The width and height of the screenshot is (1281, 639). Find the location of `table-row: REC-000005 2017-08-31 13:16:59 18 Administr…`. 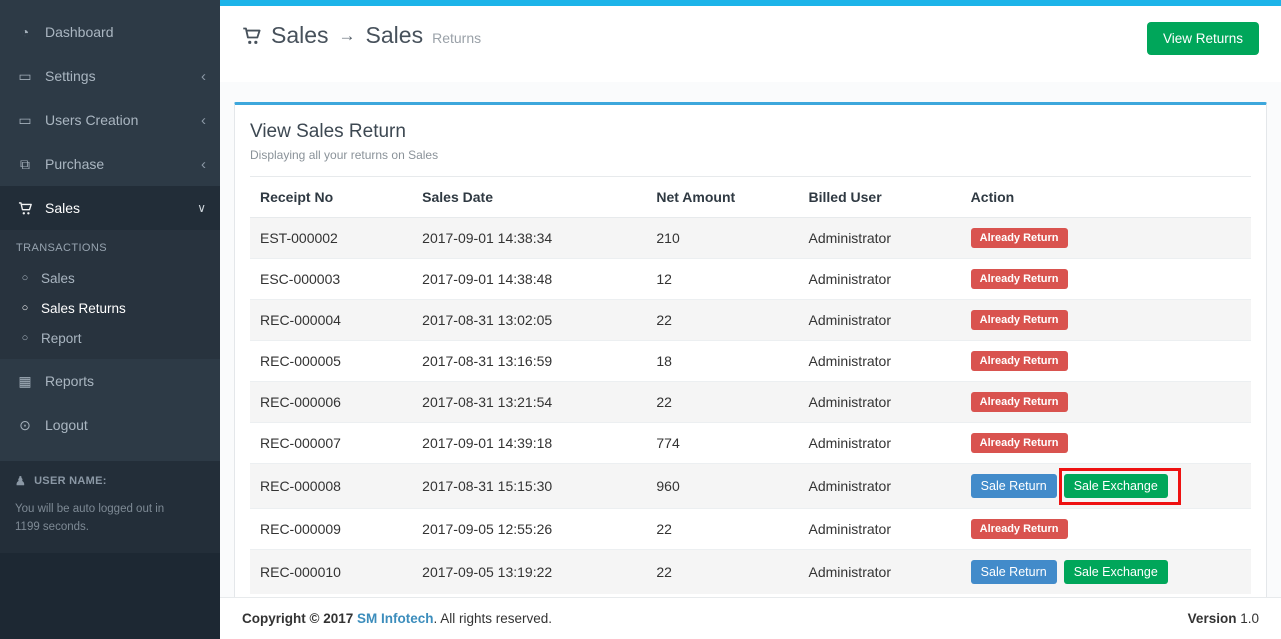

table-row: REC-000005 2017-08-31 13:16:59 18 Administr… is located at coordinates (750, 361).